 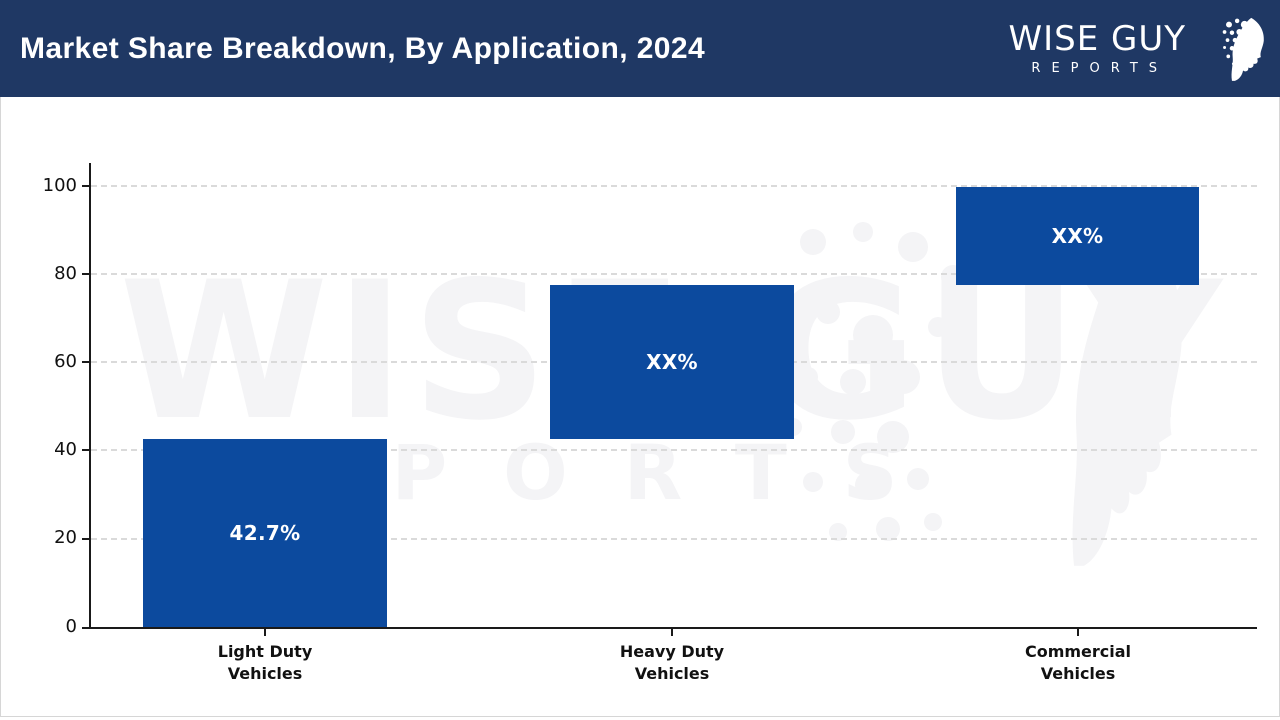 What do you see at coordinates (672, 662) in the screenshot?
I see `x-category-heavy-duty: Heavy Duty Vehicles` at bounding box center [672, 662].